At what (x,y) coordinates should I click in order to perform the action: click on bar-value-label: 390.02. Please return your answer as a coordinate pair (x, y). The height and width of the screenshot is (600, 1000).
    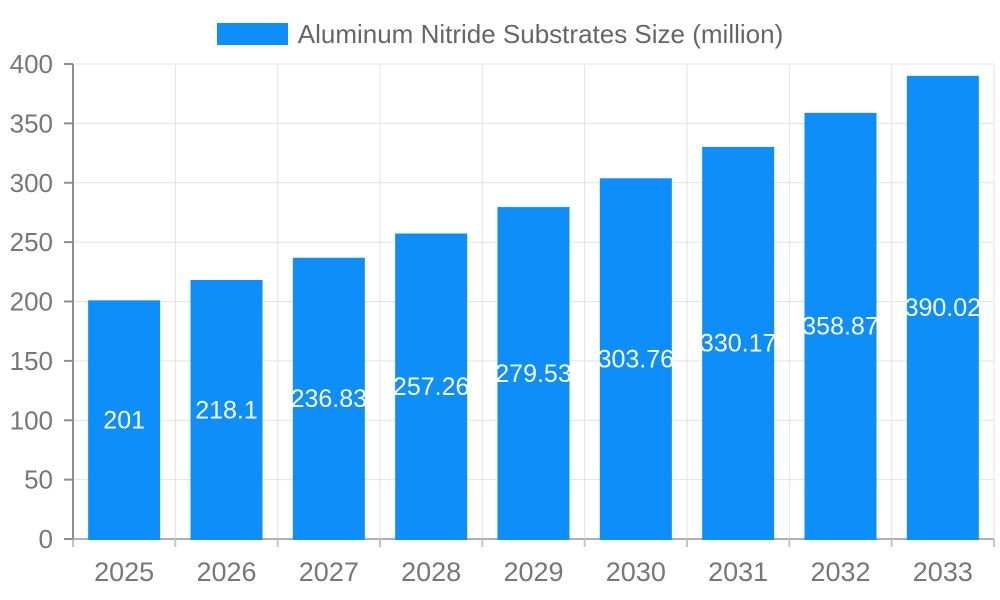
    Looking at the image, I should click on (943, 308).